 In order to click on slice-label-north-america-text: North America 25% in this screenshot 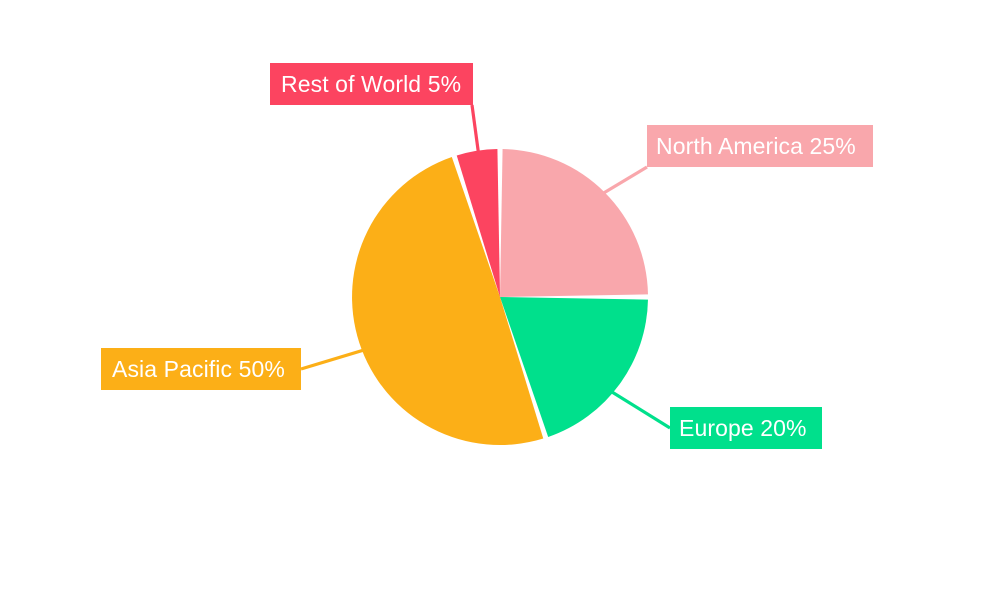, I will do `click(756, 145)`.